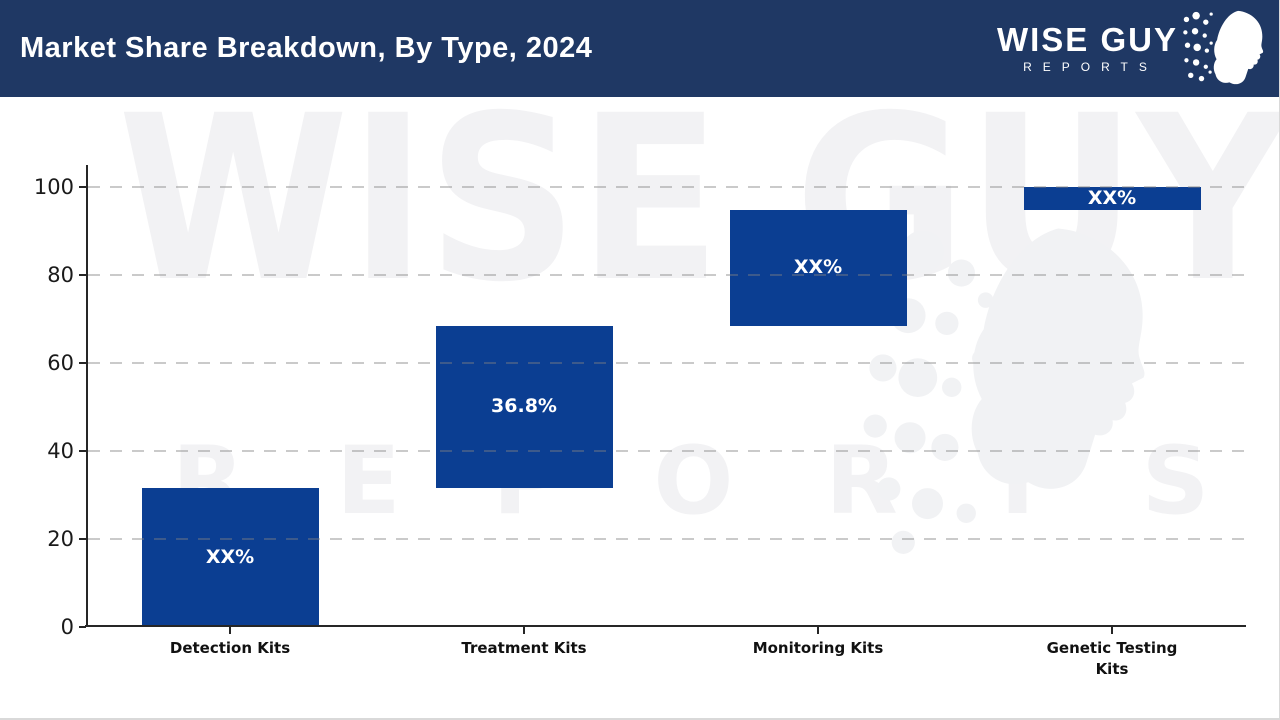  Describe the element at coordinates (1090, 67) in the screenshot. I see `logo-subtitle: REPORTS` at that location.